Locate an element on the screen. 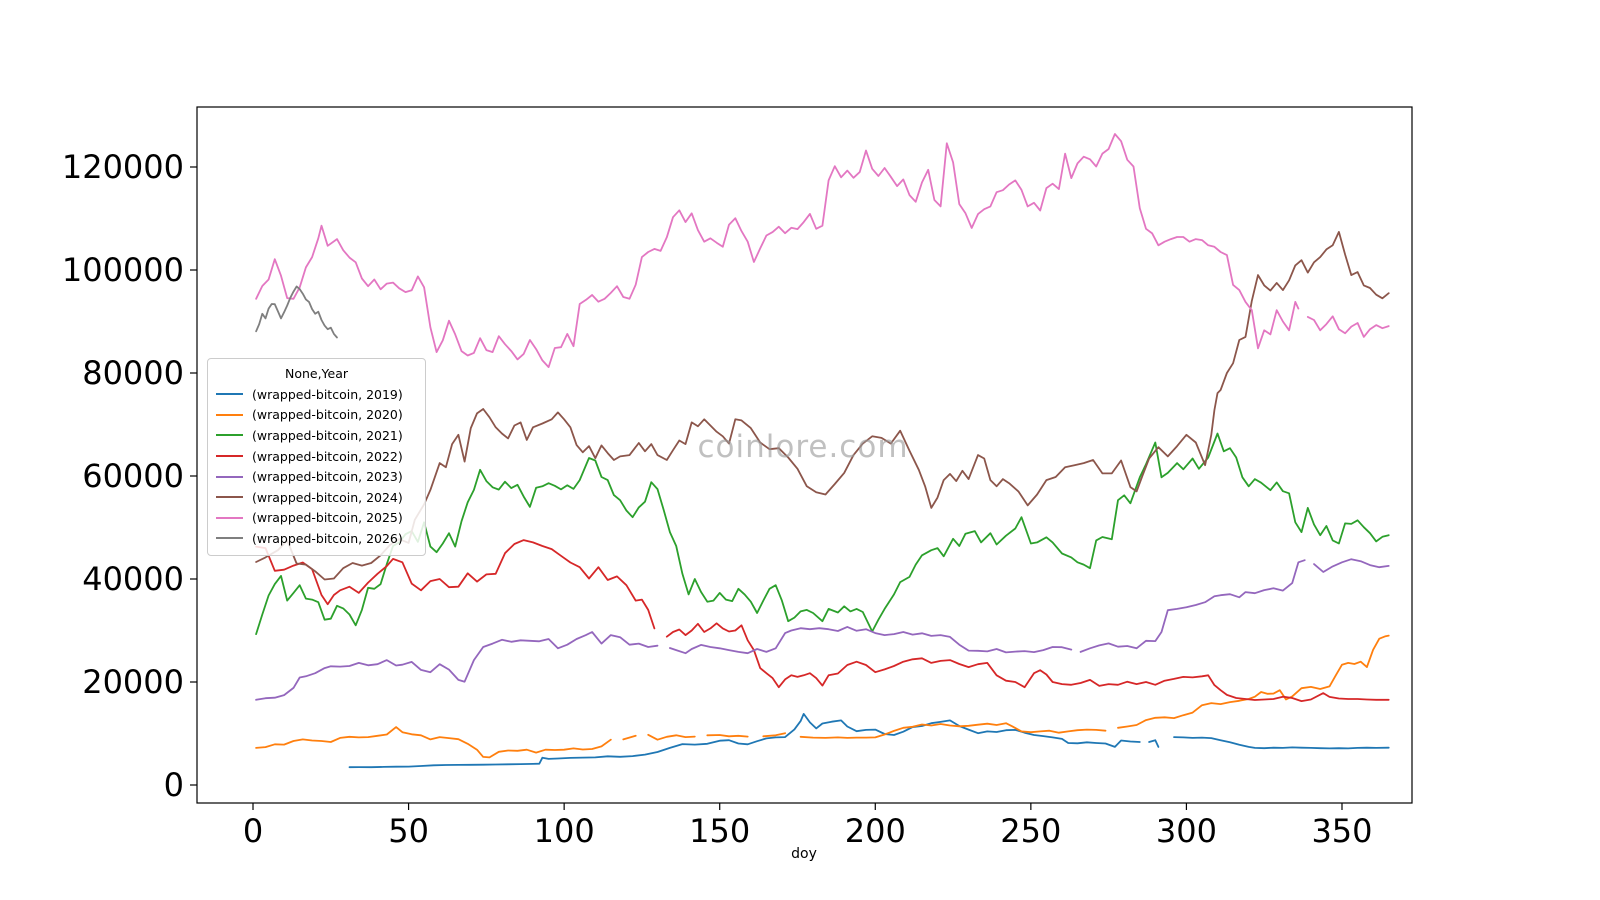 The width and height of the screenshot is (1600, 900). legend-label: (wrapped-bitcoin, 2021) is located at coordinates (327, 435).